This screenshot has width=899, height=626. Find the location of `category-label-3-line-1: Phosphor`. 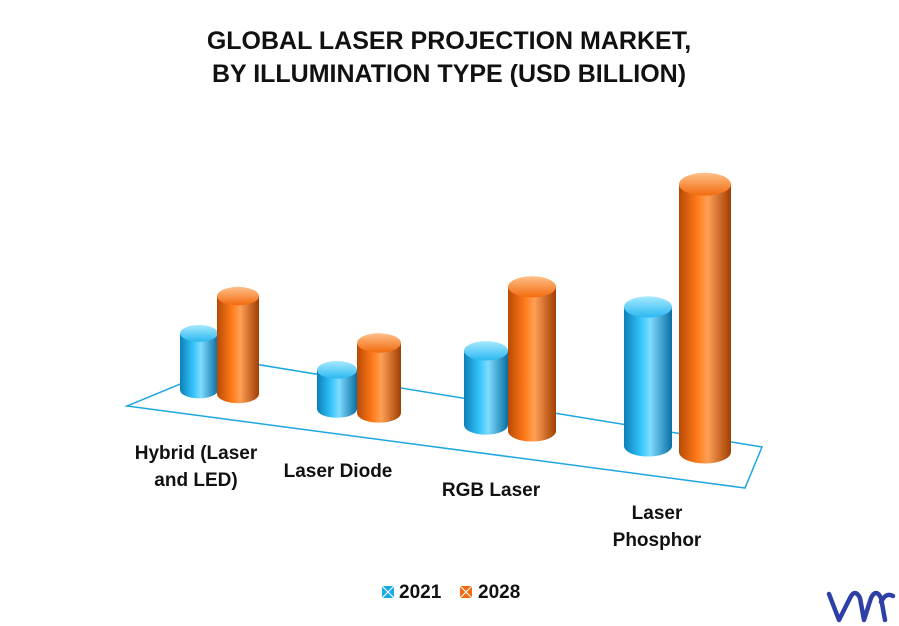

category-label-3-line-1: Phosphor is located at coordinates (657, 540).